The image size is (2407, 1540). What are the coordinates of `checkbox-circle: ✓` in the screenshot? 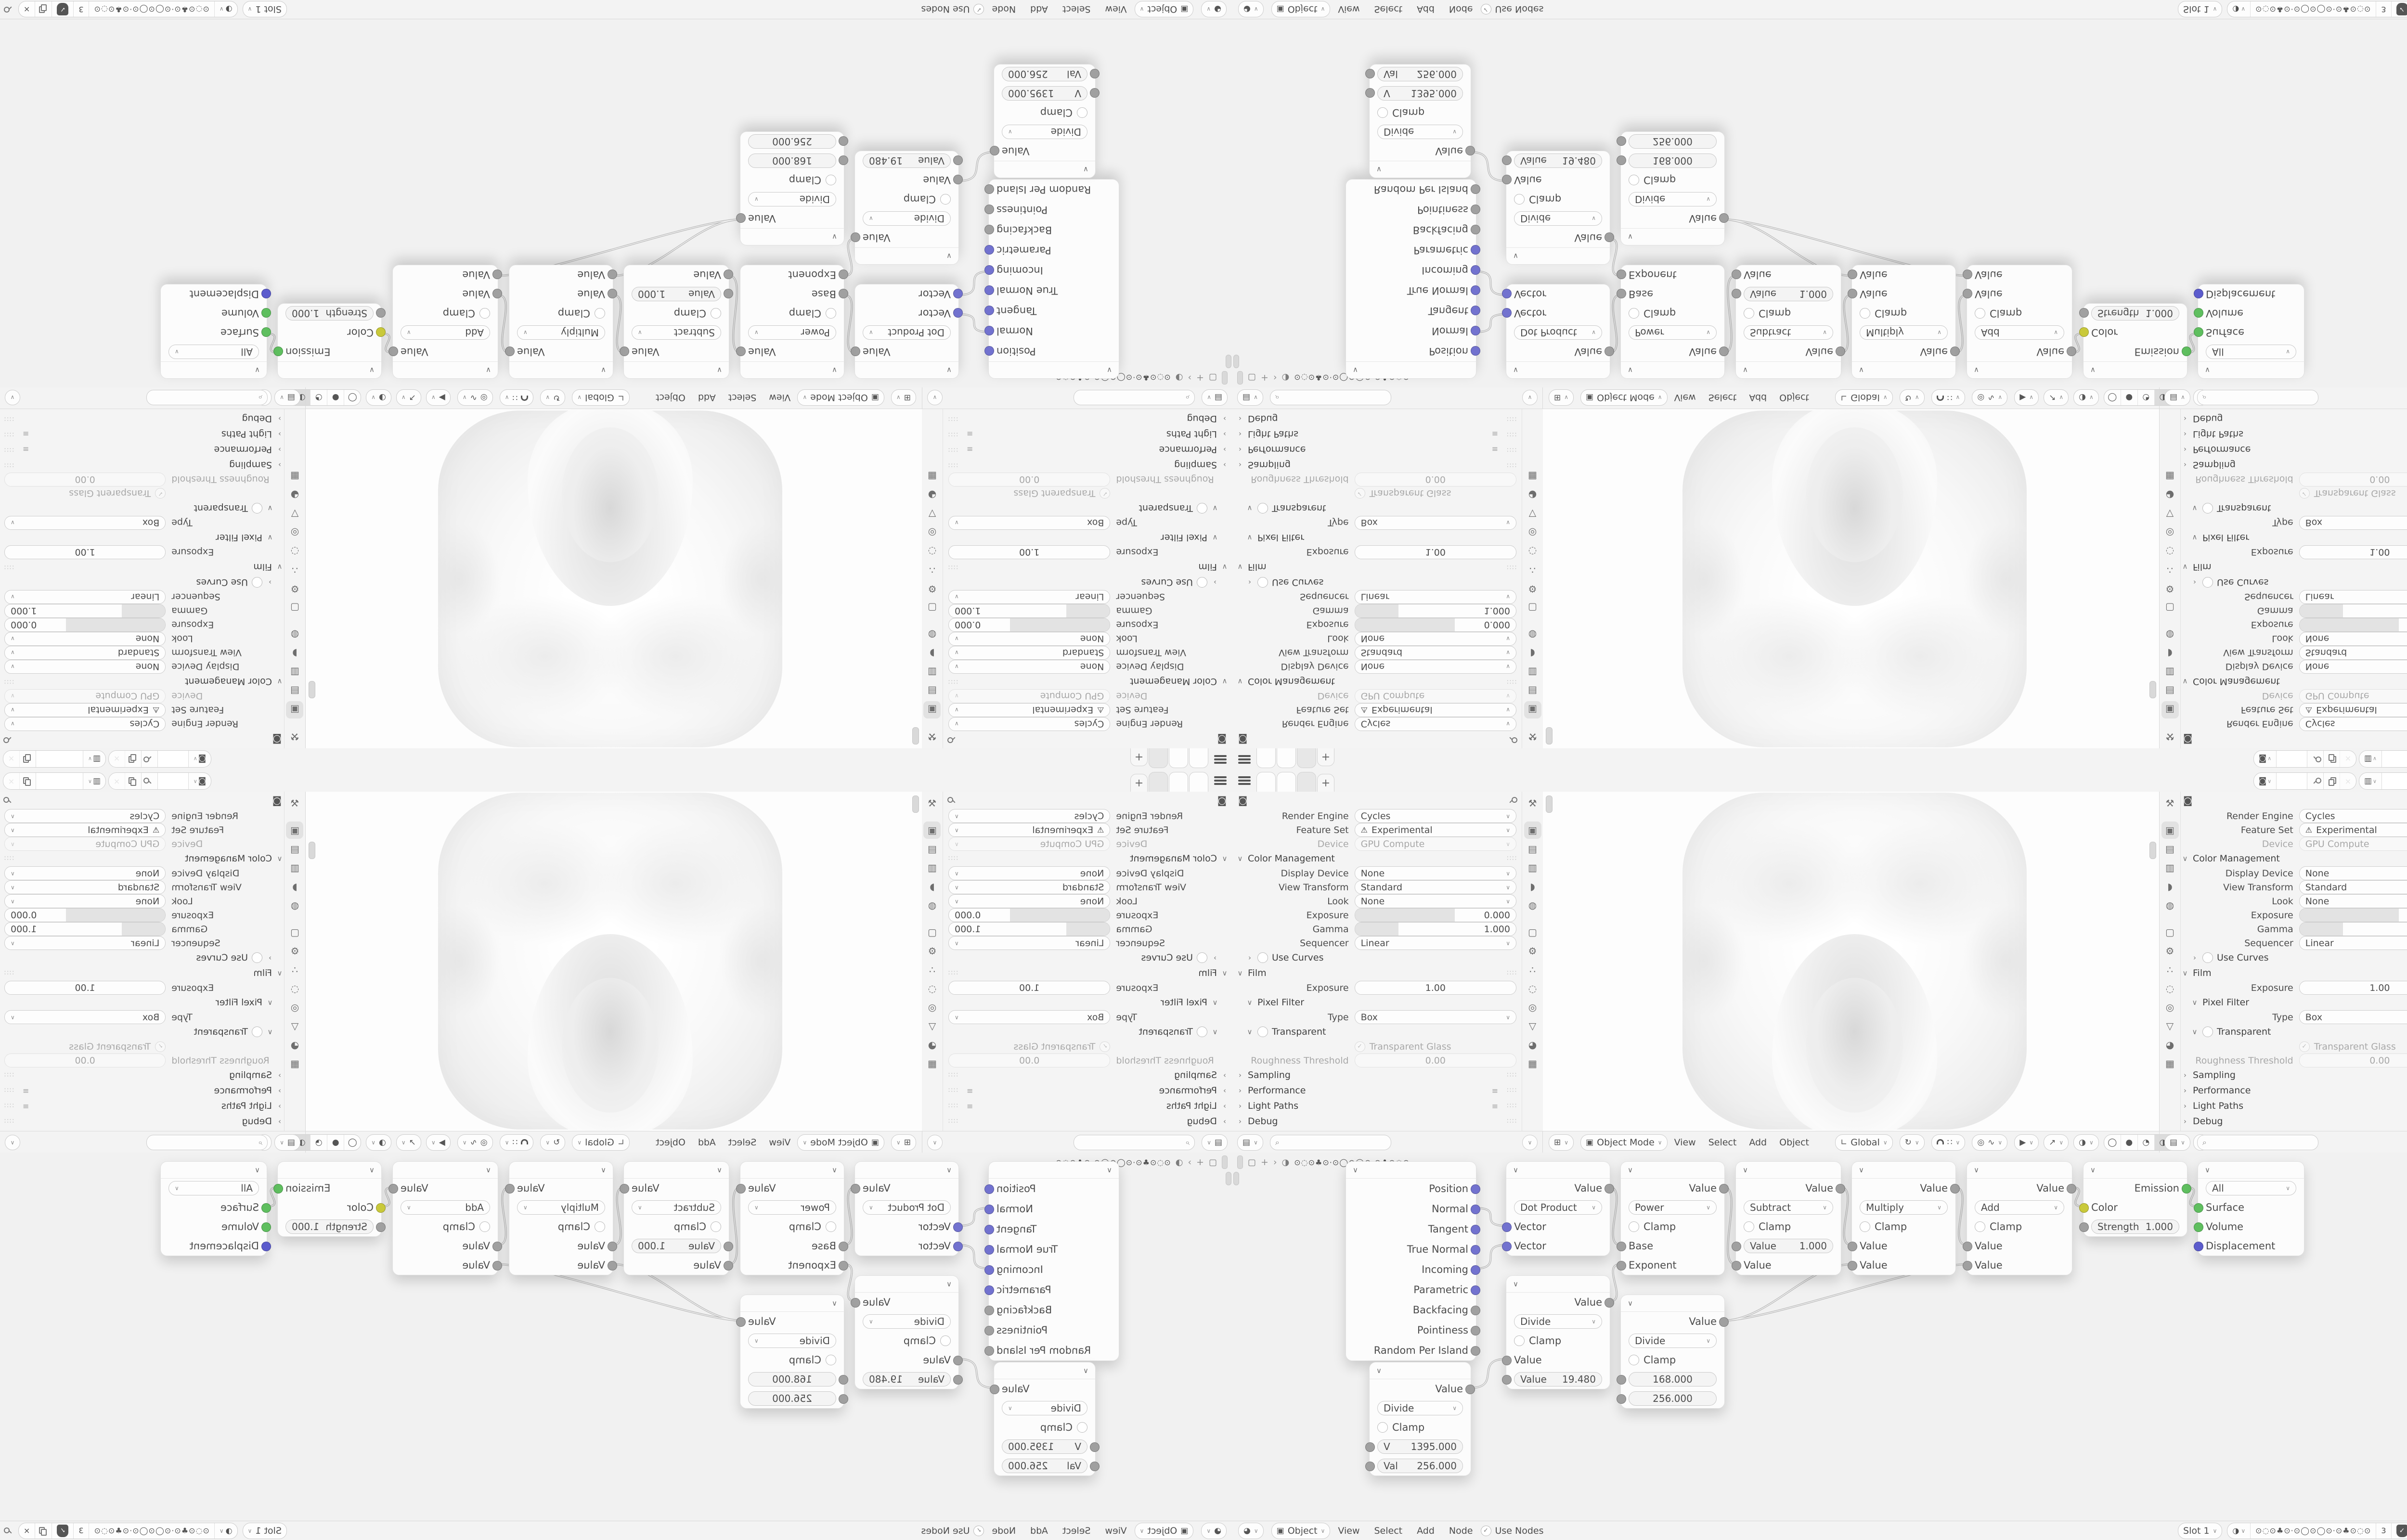 It's located at (160, 493).